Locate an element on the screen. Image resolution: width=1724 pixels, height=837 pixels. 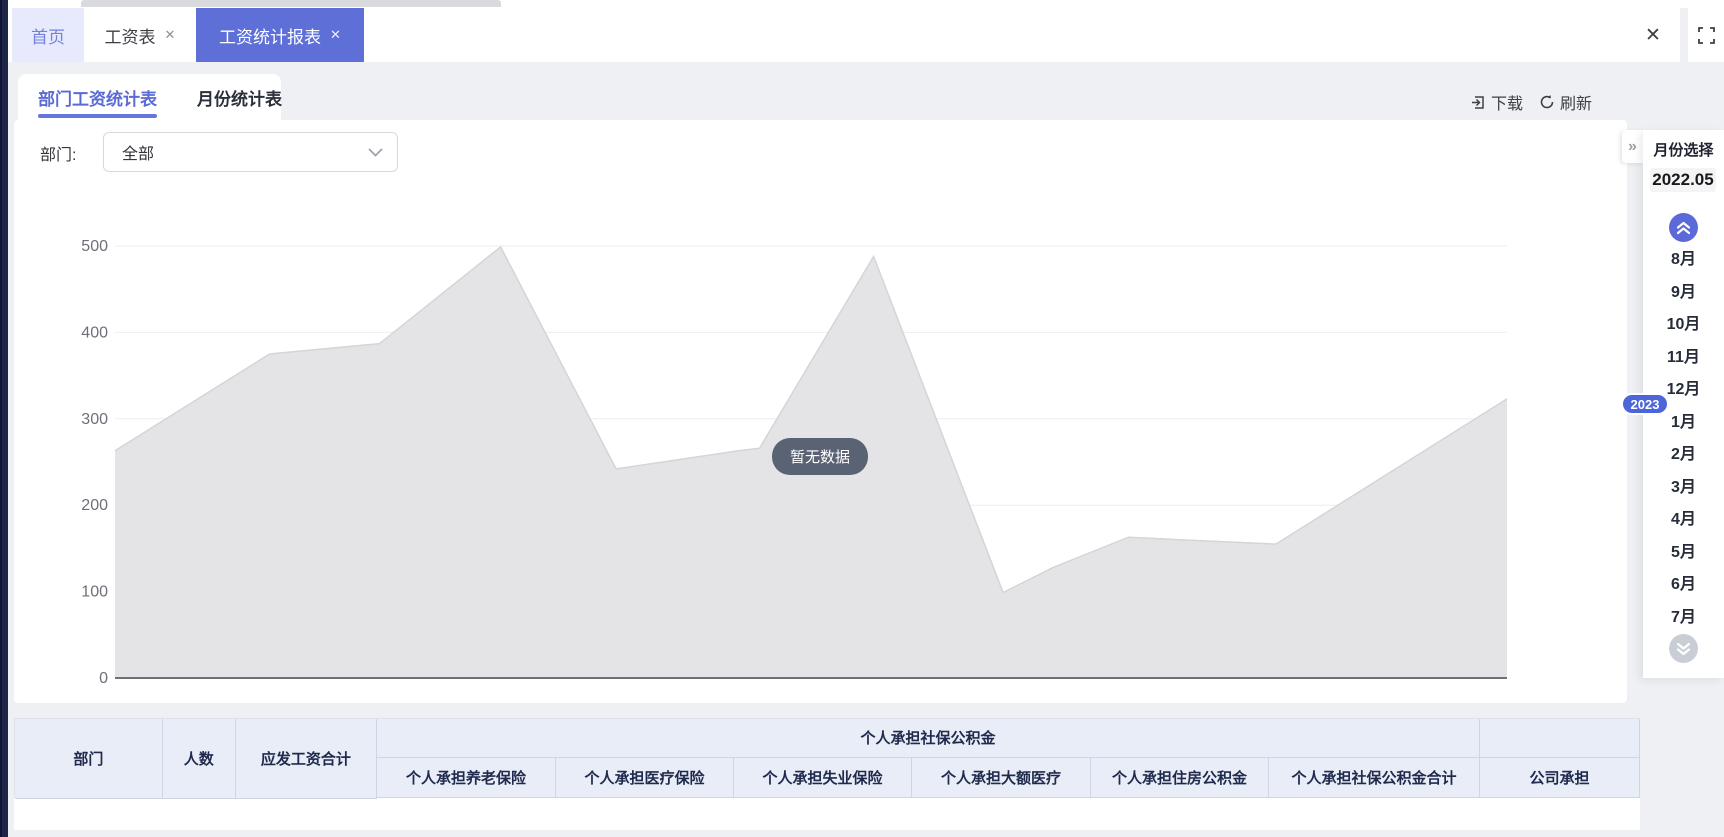
table-column-个人承担医疗保险: 个人承担医疗保险 is located at coordinates (645, 777).